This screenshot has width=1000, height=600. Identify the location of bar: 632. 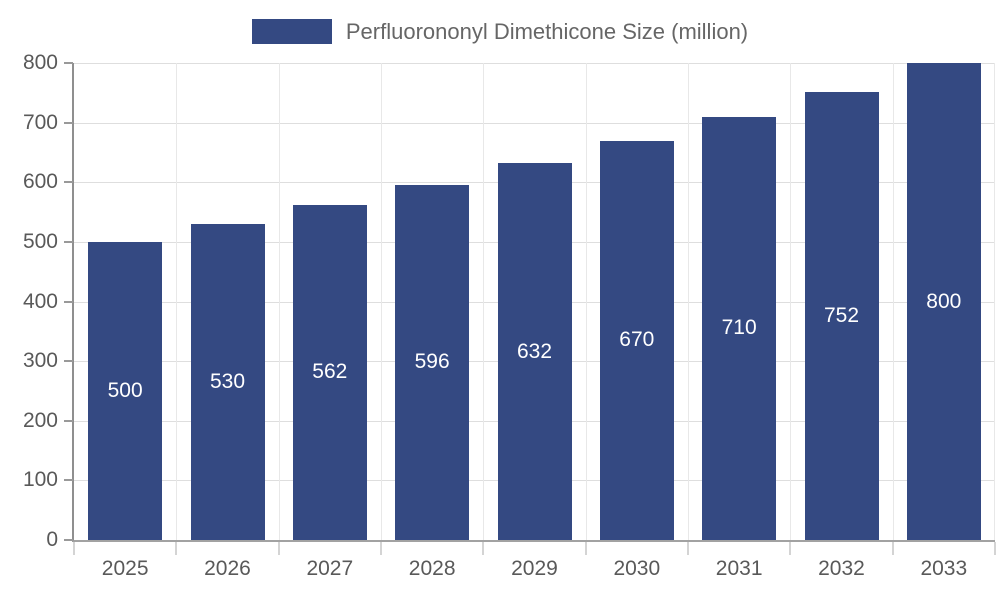
(534, 351).